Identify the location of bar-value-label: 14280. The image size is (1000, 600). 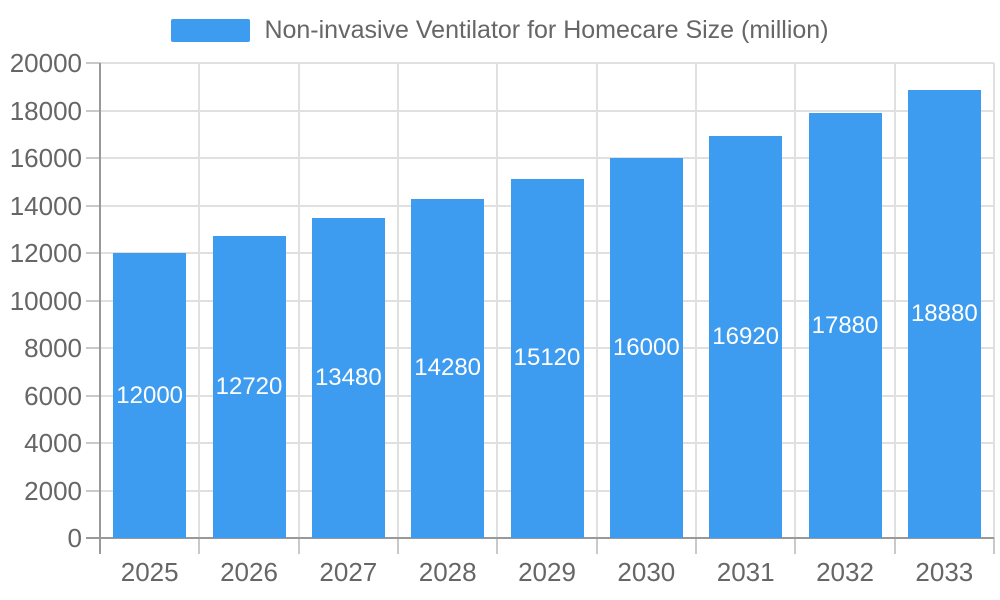
(448, 368).